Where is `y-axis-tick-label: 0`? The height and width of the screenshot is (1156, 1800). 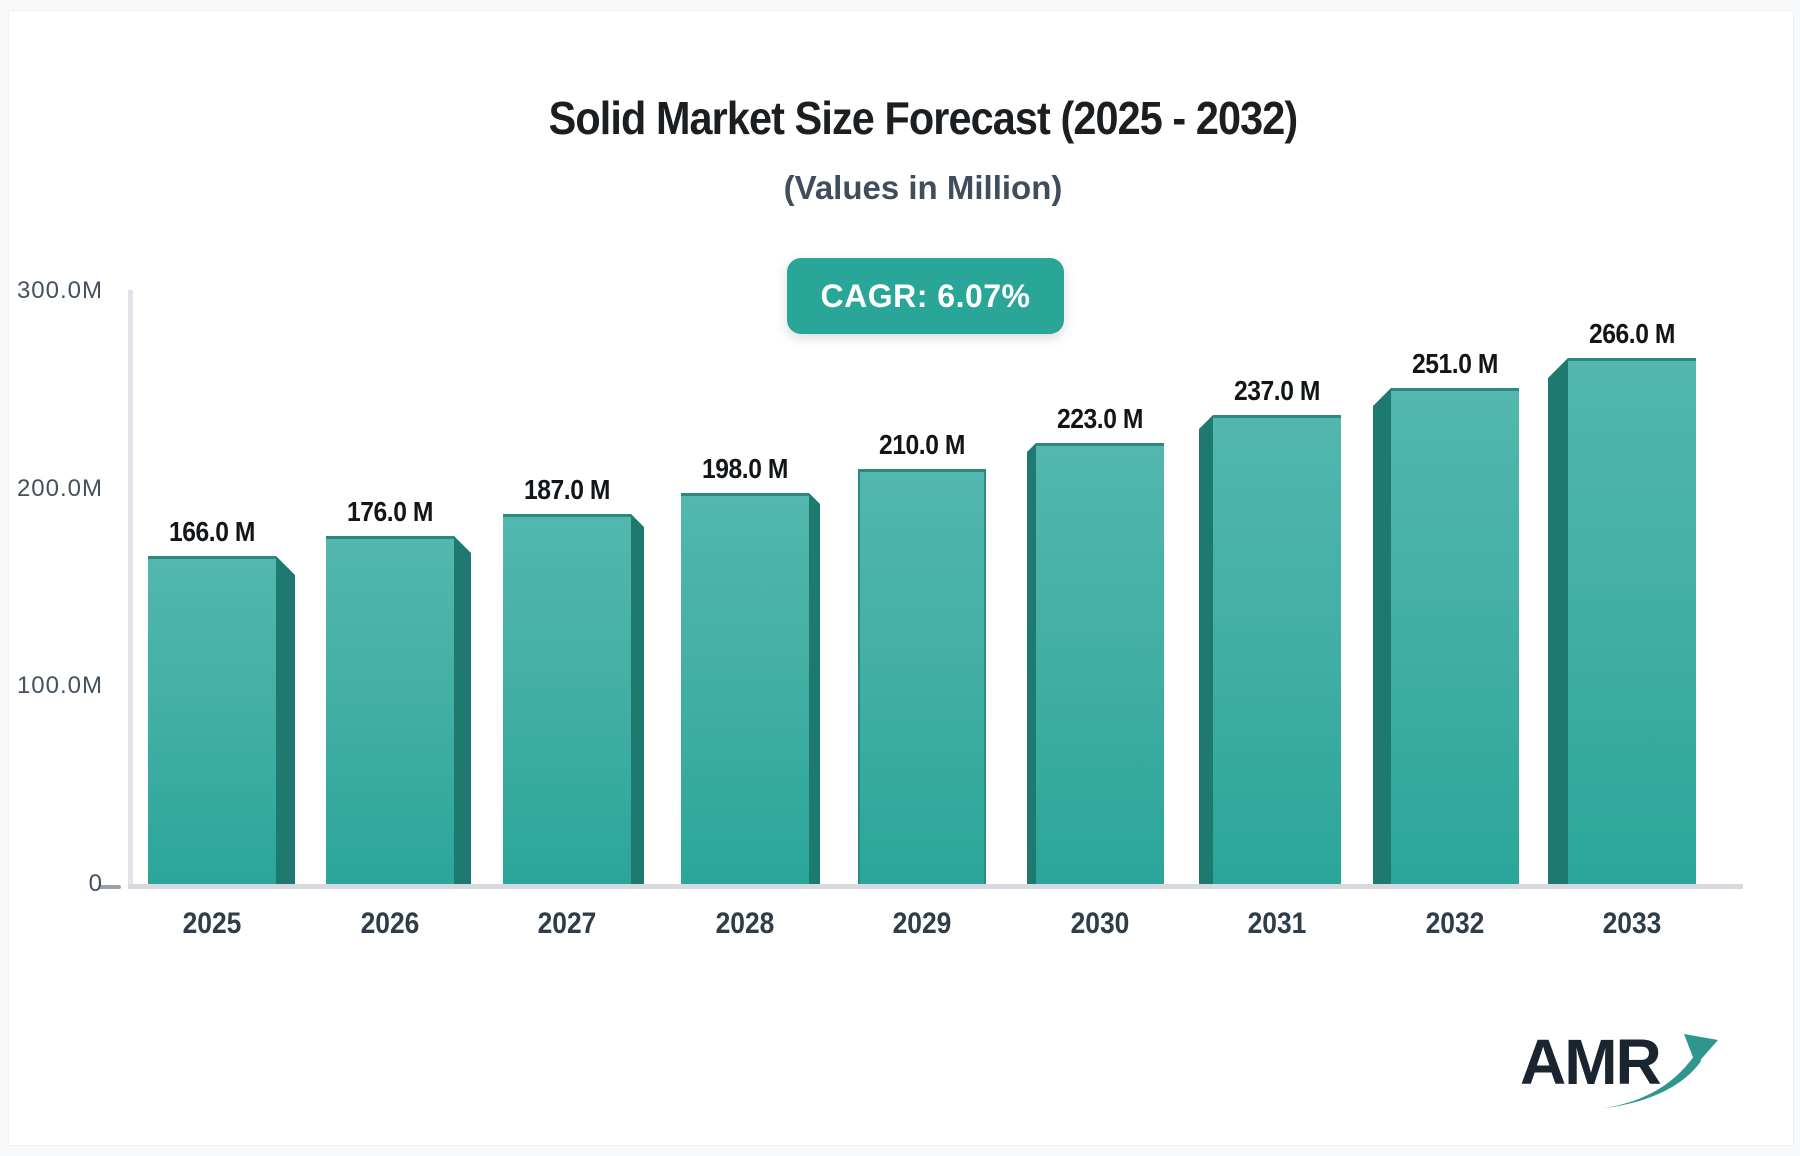 y-axis-tick-label: 0 is located at coordinates (95, 883).